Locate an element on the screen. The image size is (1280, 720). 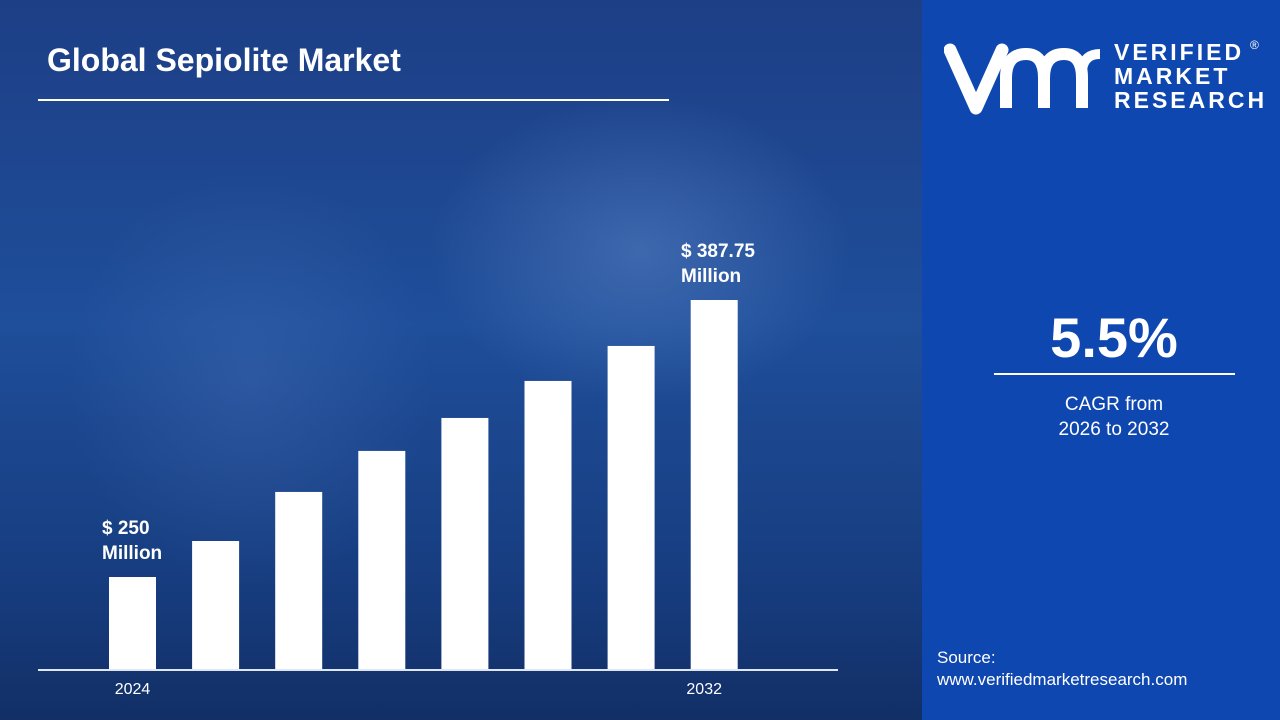
first-value-label: $ 250 Million is located at coordinates (132, 541).